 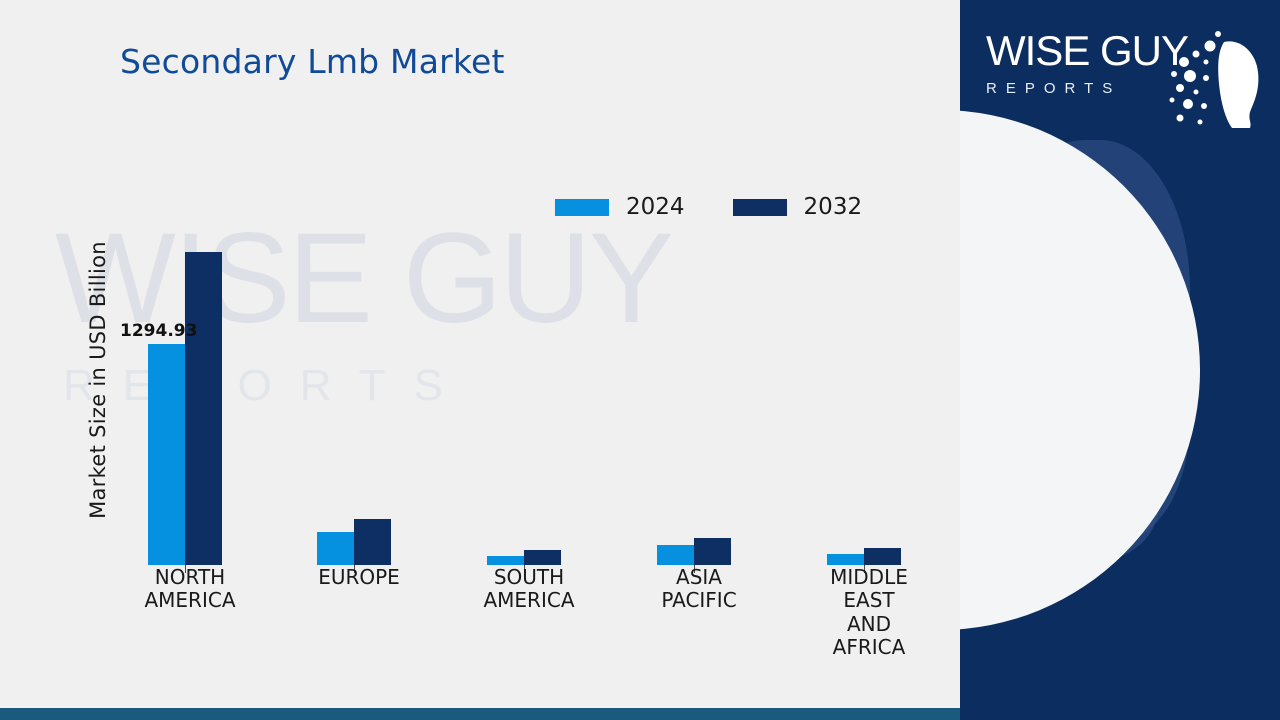 I want to click on bar-north-america-2032, so click(x=203, y=408).